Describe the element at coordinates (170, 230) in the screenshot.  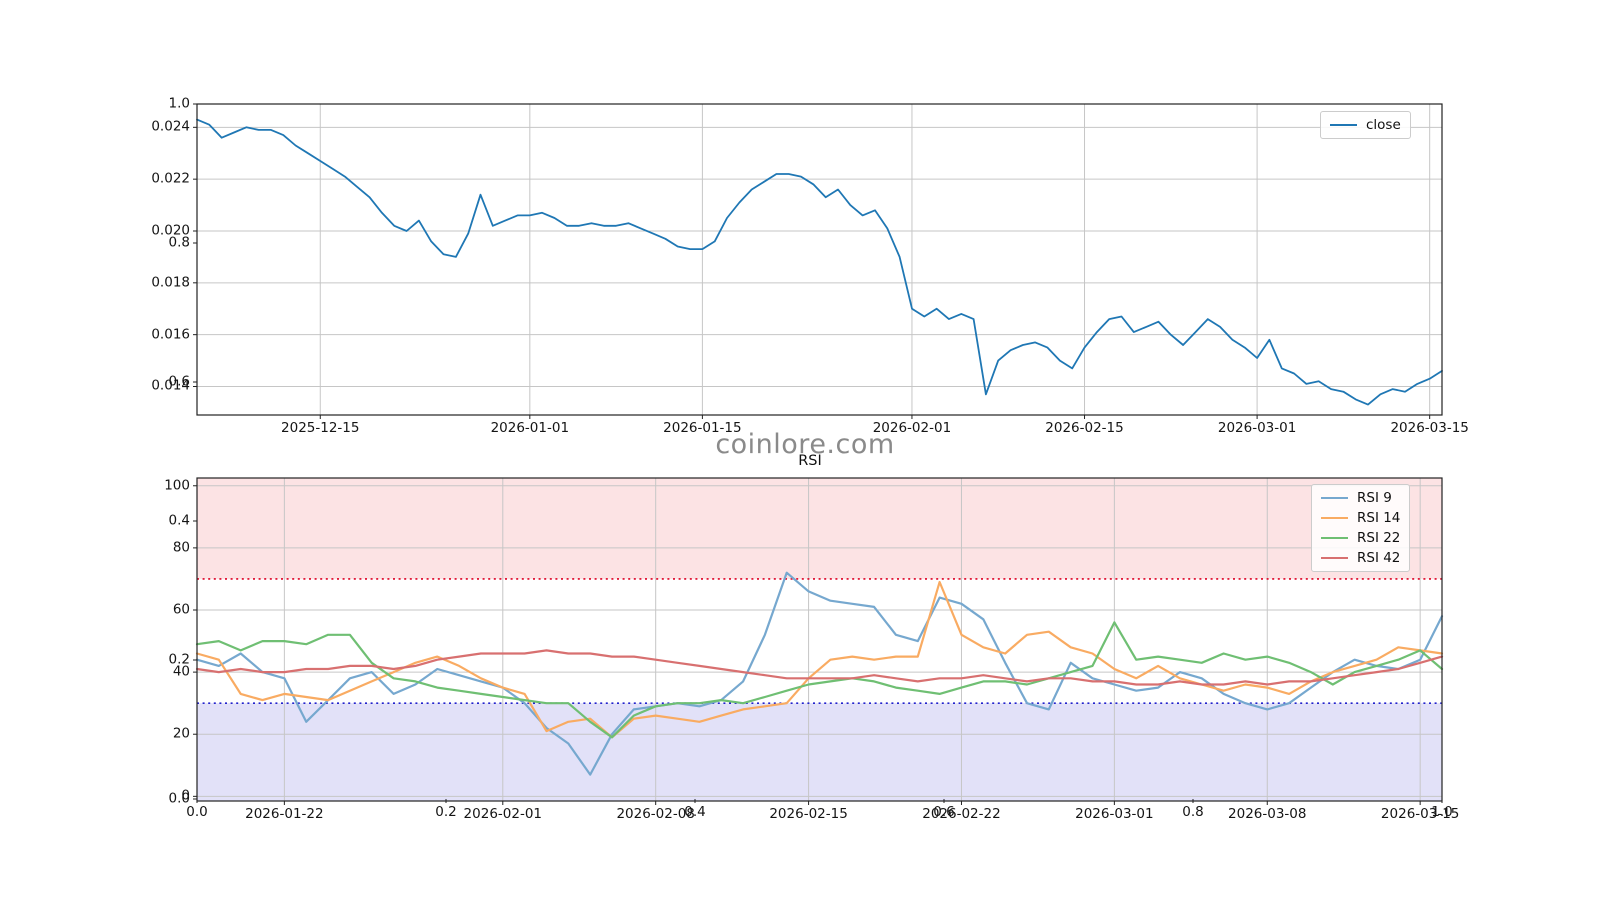
I see `y-axis-tick-label: 0.020` at that location.